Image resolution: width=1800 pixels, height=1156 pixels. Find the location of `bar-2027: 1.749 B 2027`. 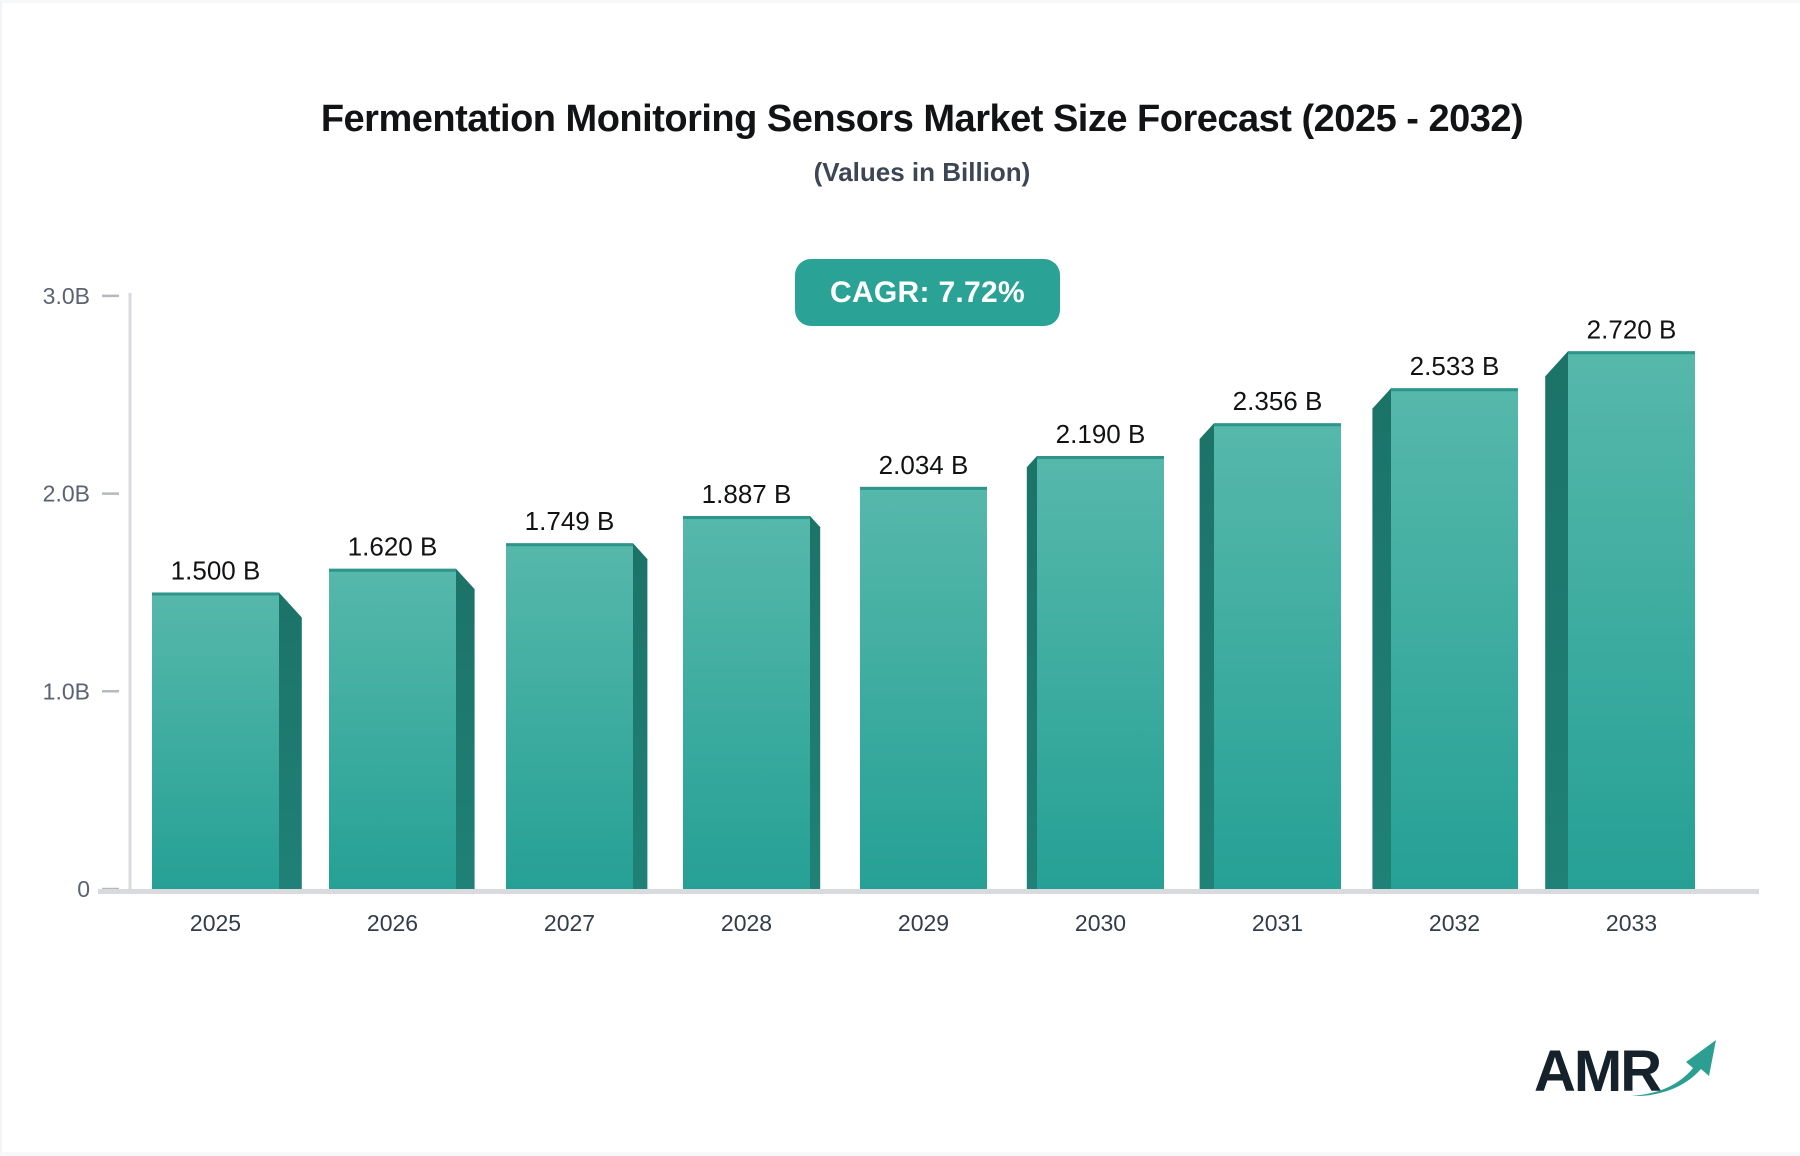

bar-2027: 1.749 B 2027 is located at coordinates (577, 721).